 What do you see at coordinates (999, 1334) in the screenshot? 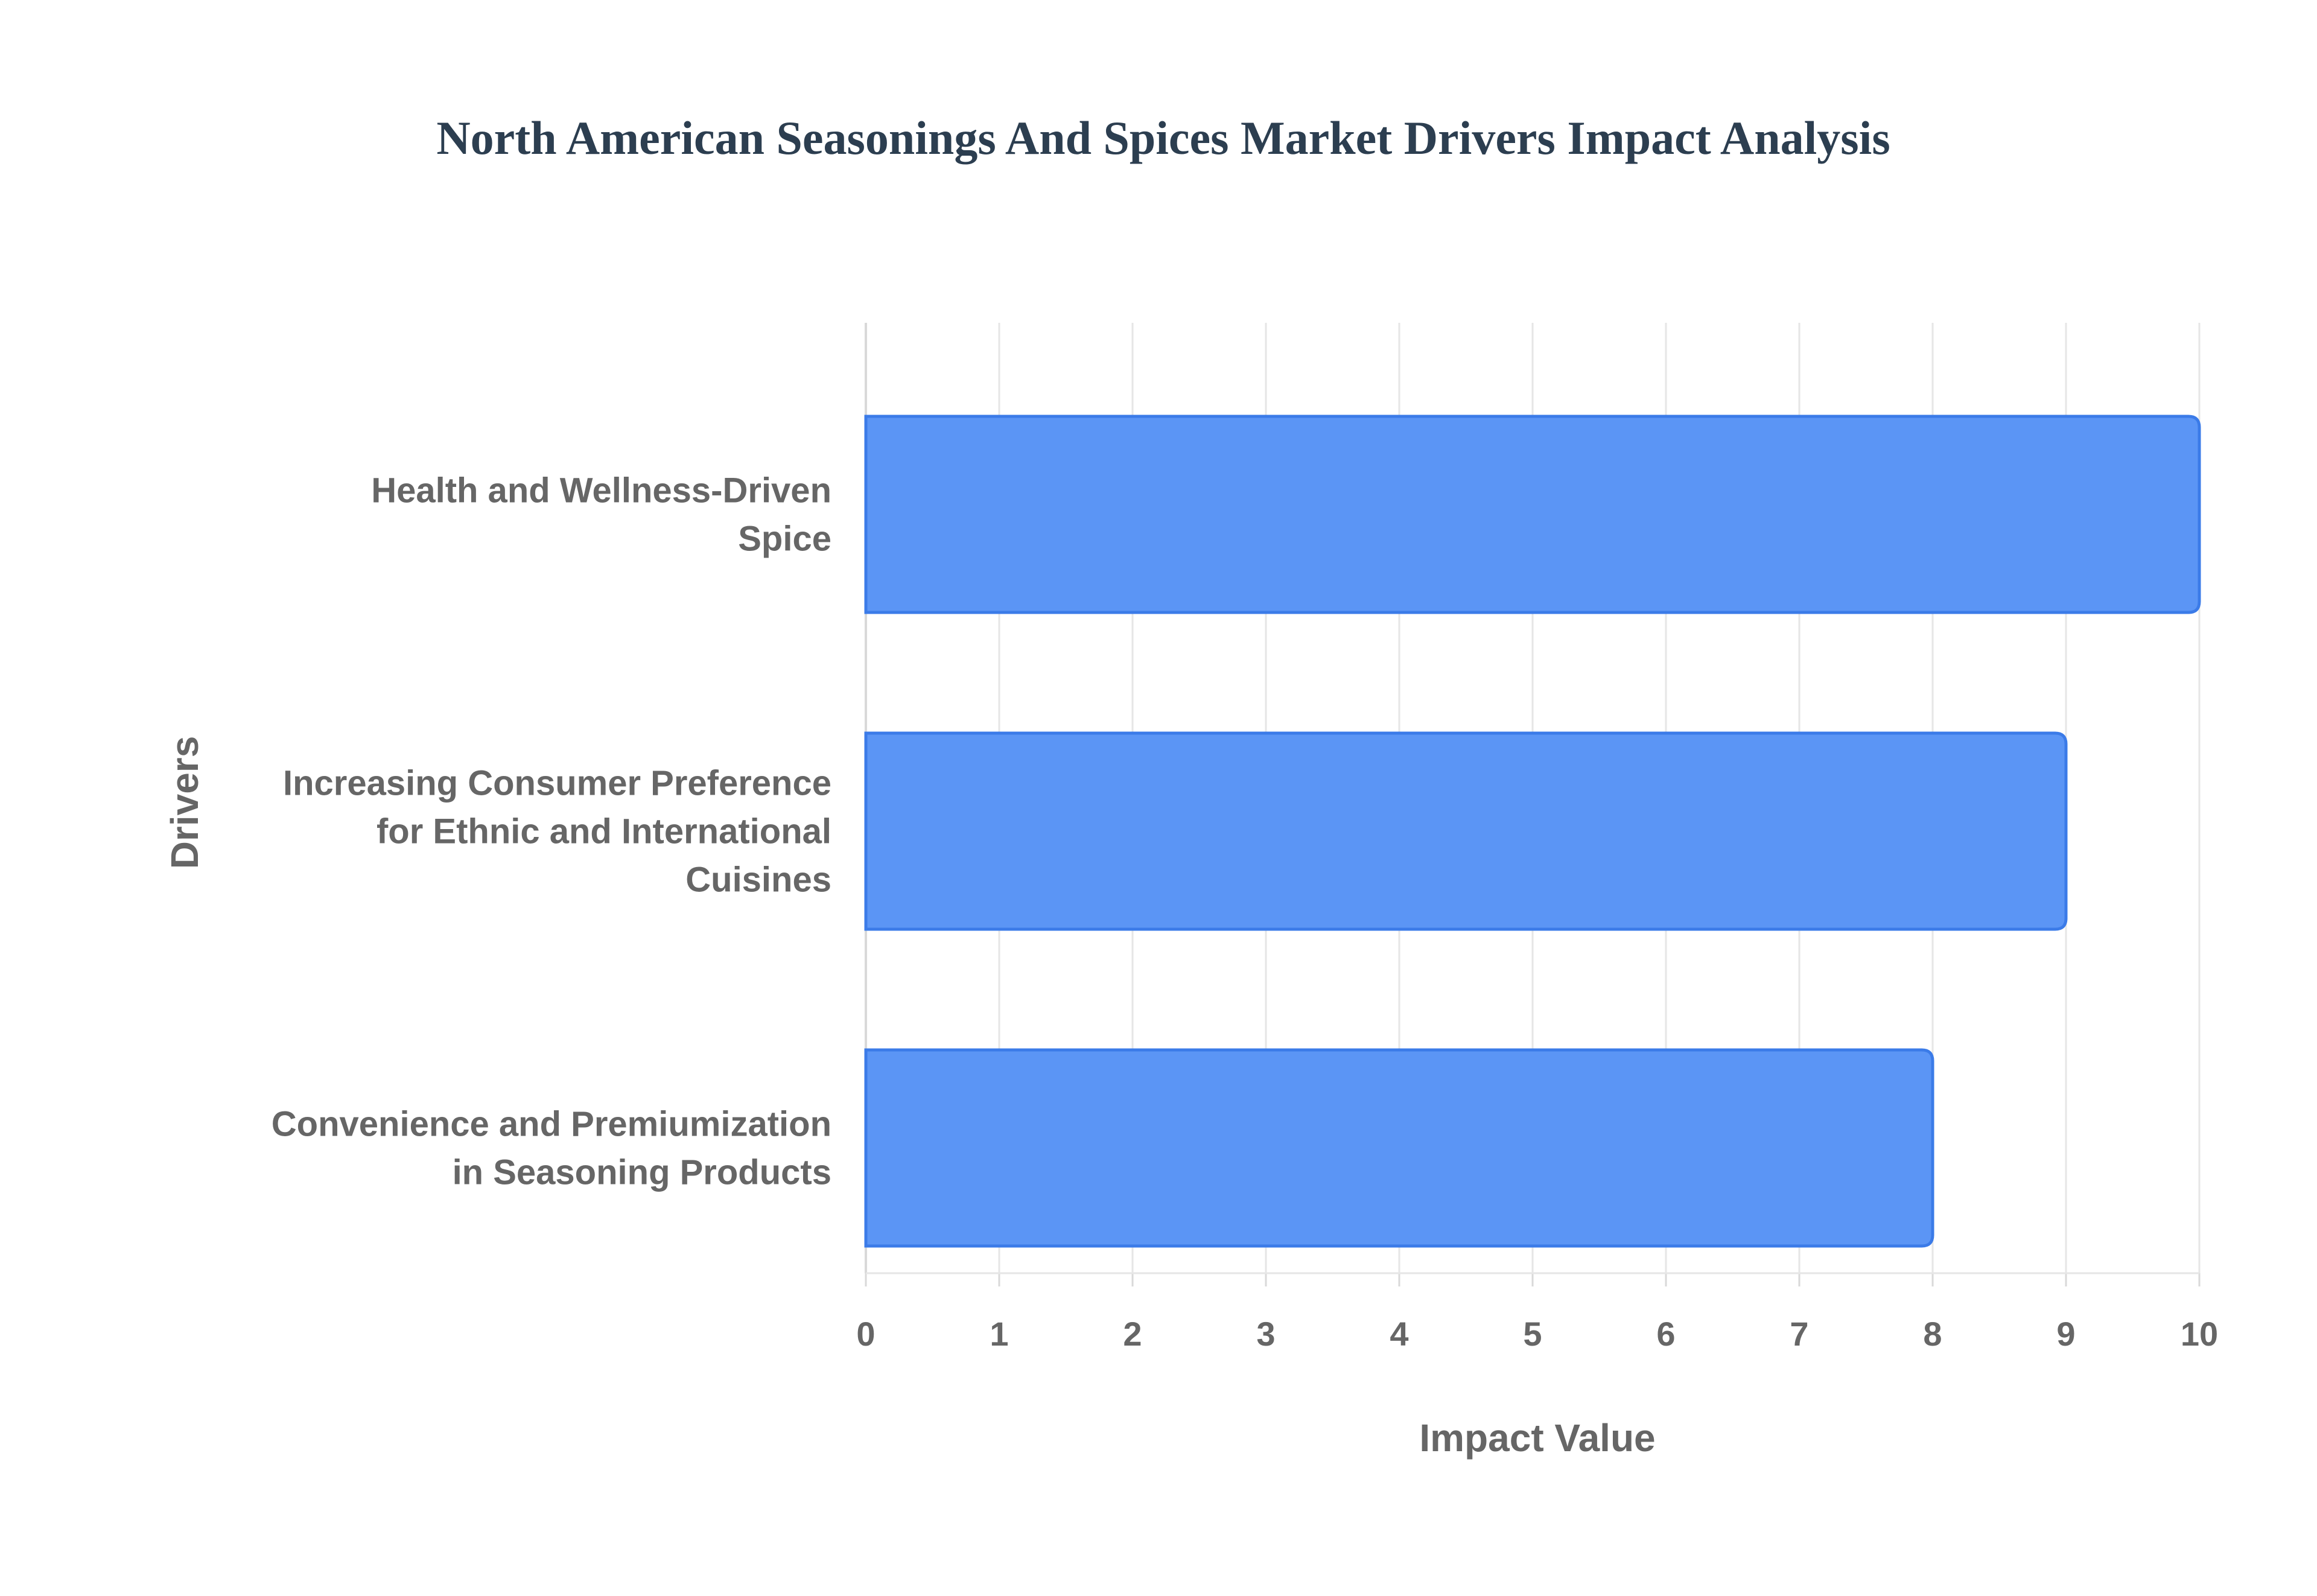
I see `x-tick-label: 1` at bounding box center [999, 1334].